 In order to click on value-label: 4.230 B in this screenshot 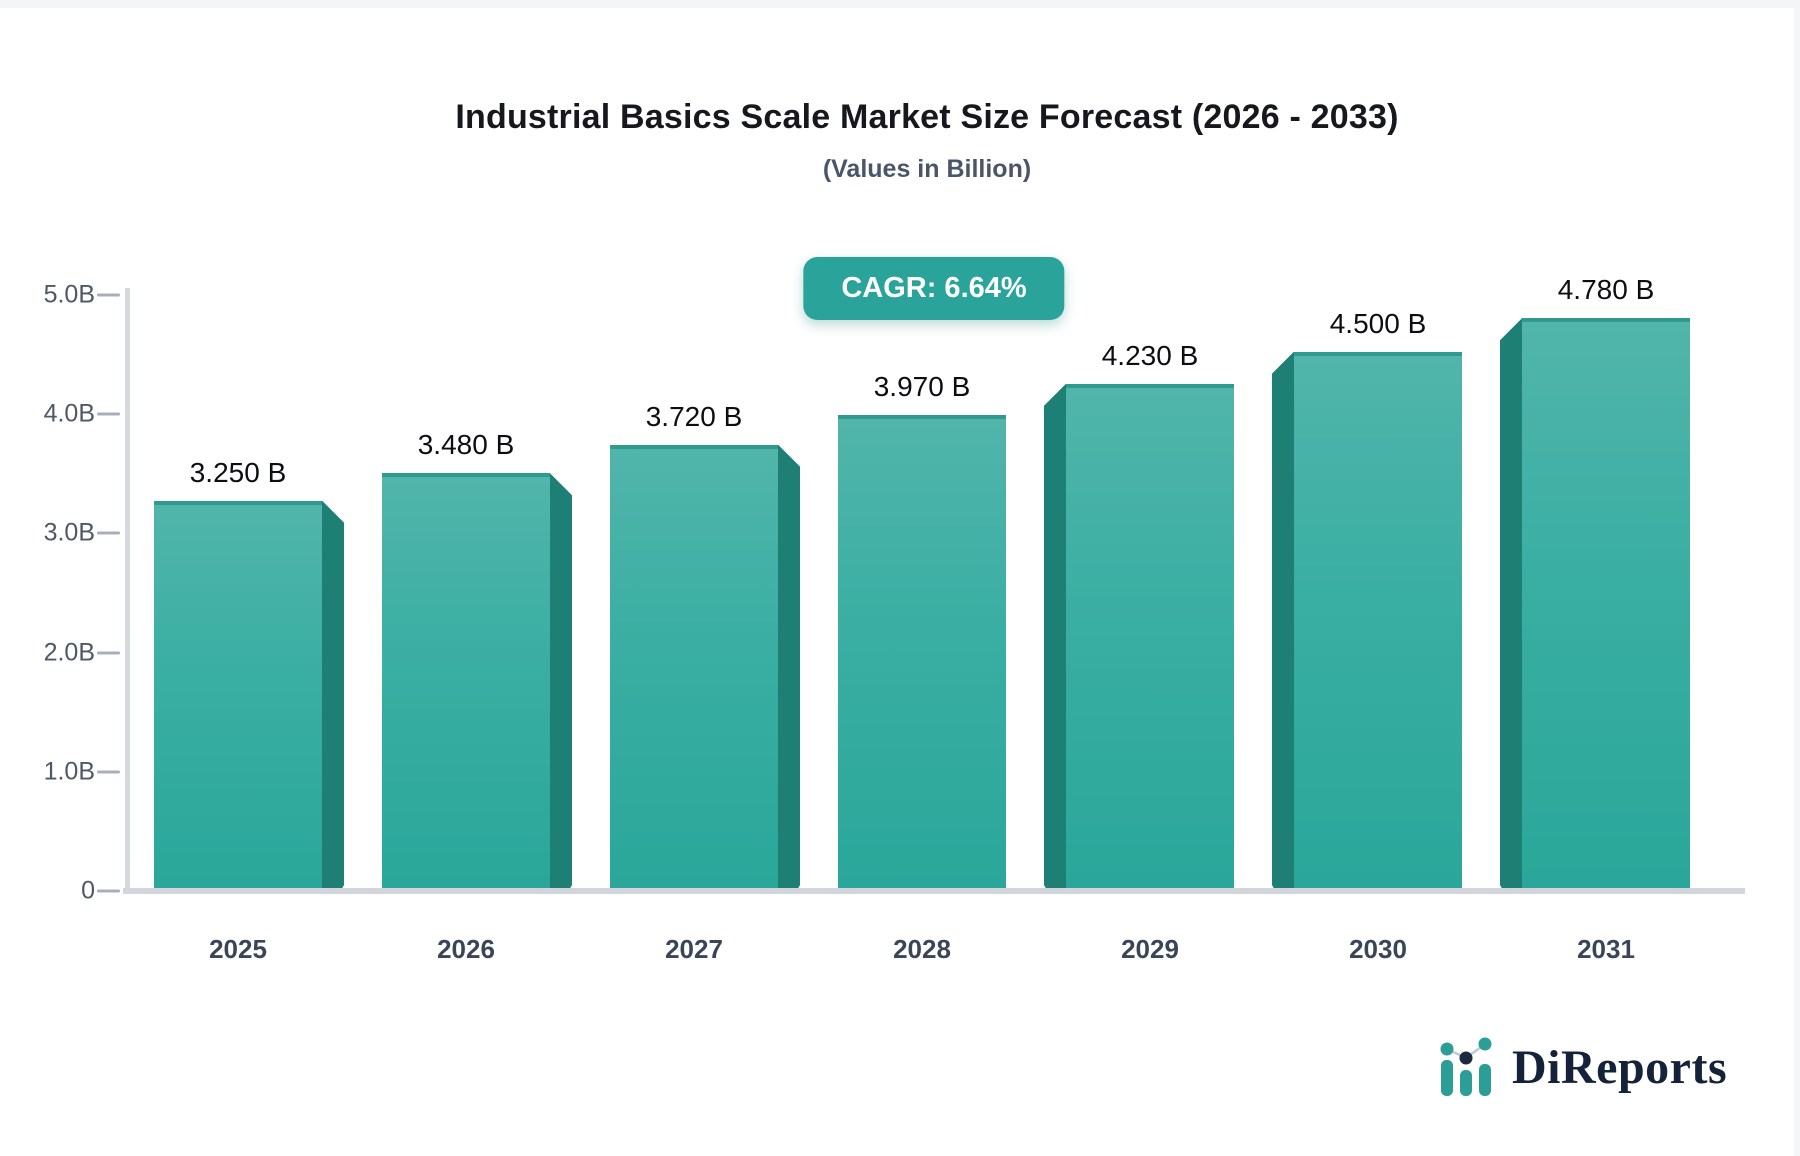, I will do `click(1150, 355)`.